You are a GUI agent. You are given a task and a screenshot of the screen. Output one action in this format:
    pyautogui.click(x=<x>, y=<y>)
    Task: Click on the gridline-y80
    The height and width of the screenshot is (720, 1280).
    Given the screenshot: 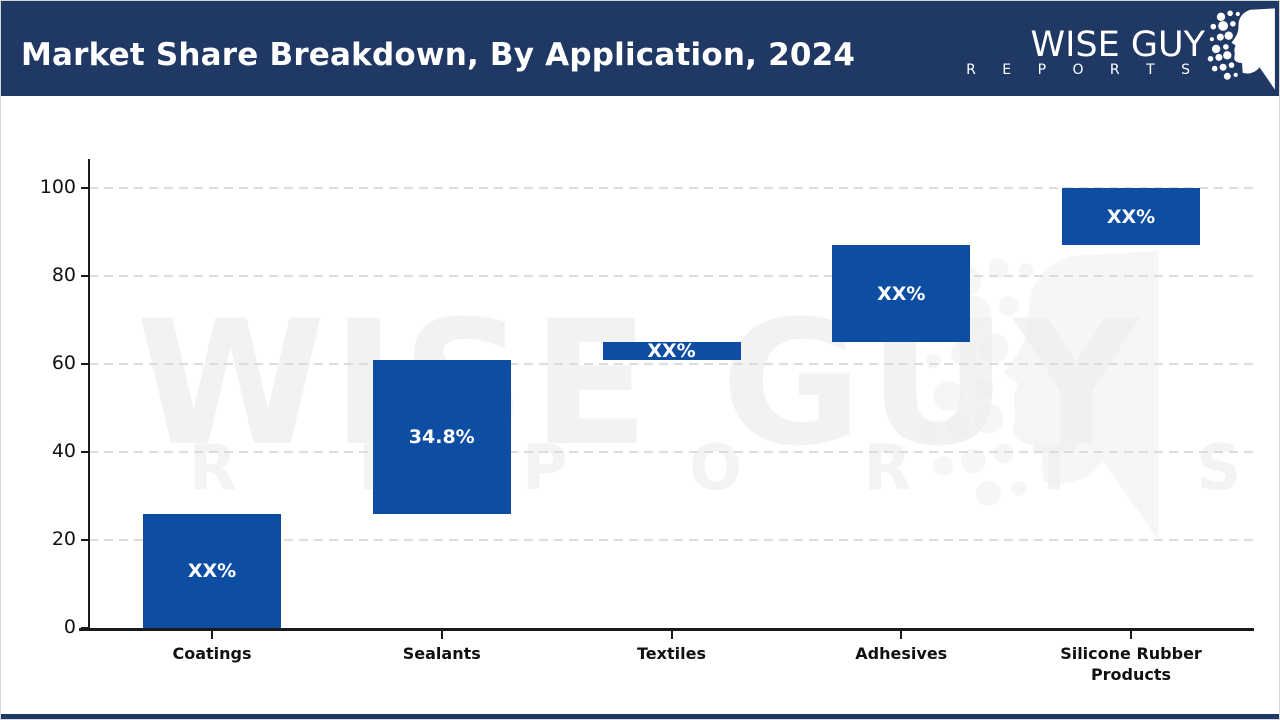 What is the action you would take?
    pyautogui.click(x=671, y=276)
    